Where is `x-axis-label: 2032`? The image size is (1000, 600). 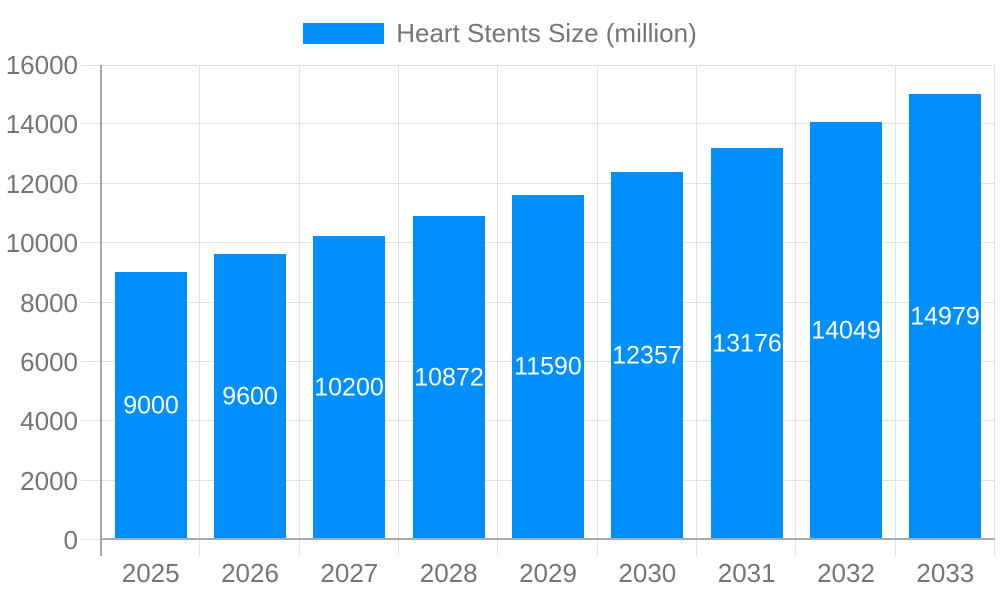
x-axis-label: 2032 is located at coordinates (846, 573).